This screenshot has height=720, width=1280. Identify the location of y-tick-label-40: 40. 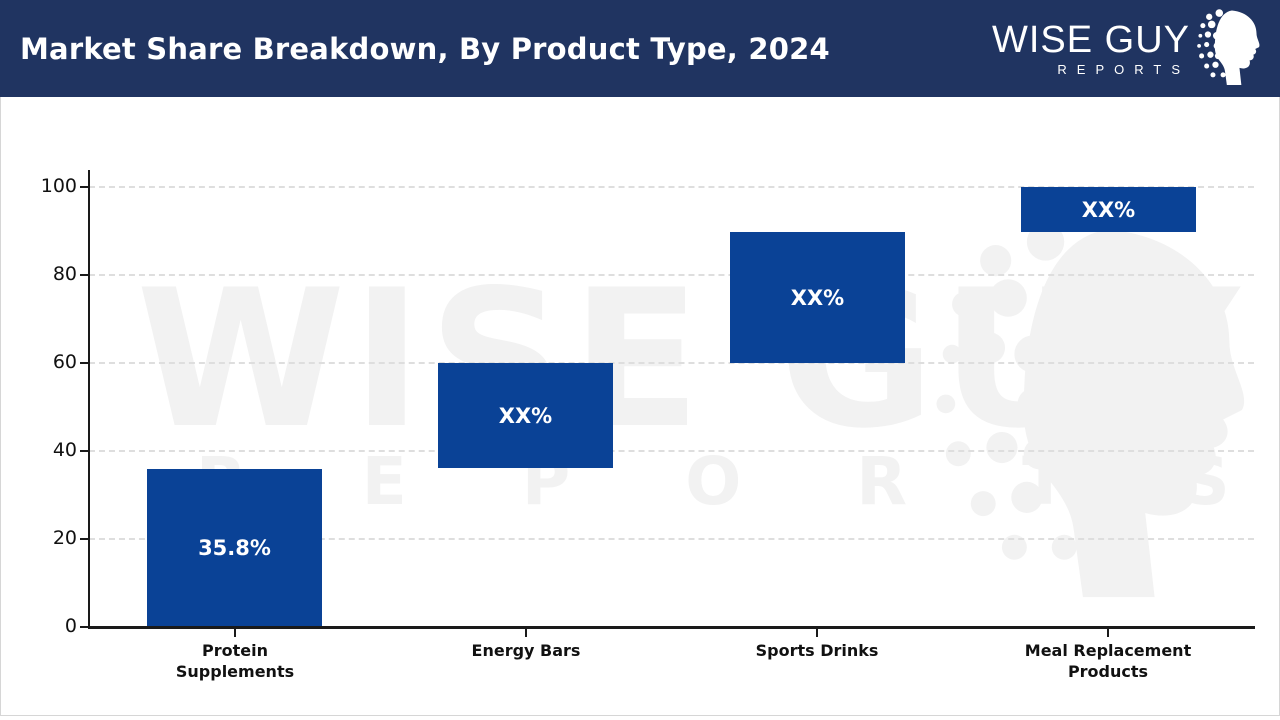
(64, 450).